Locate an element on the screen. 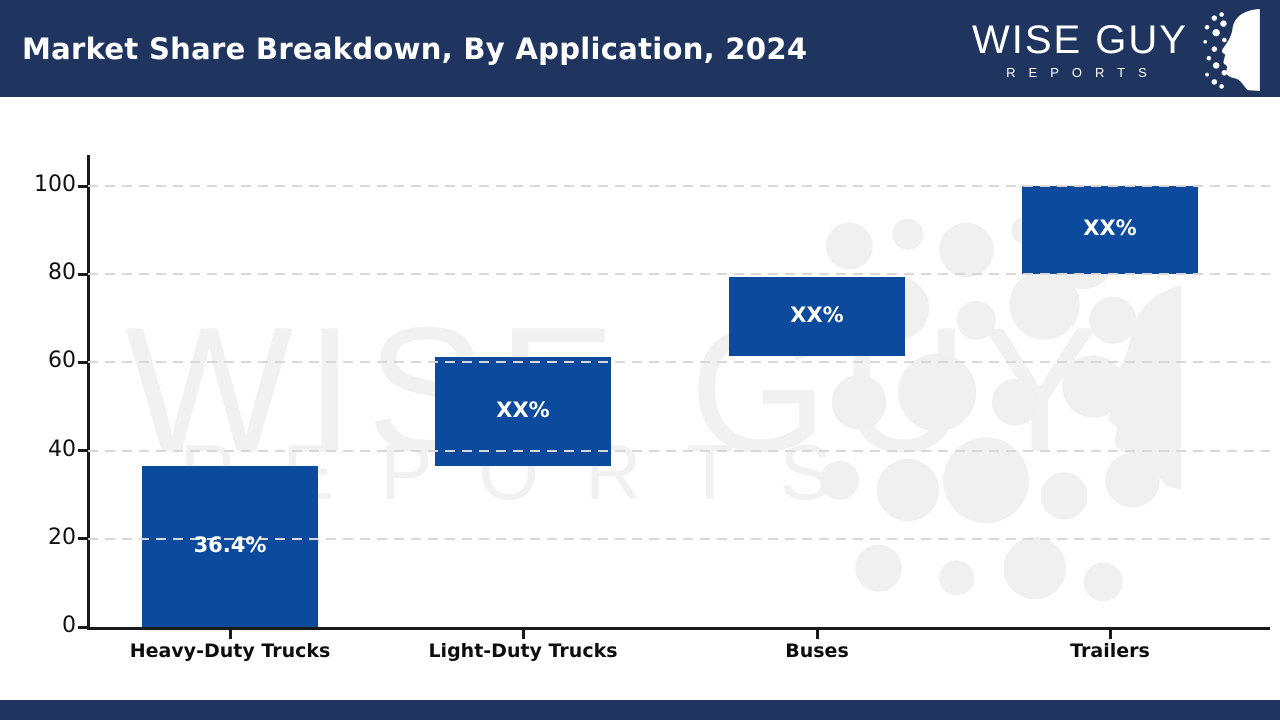  bar-value-label: 36.4% is located at coordinates (230, 544).